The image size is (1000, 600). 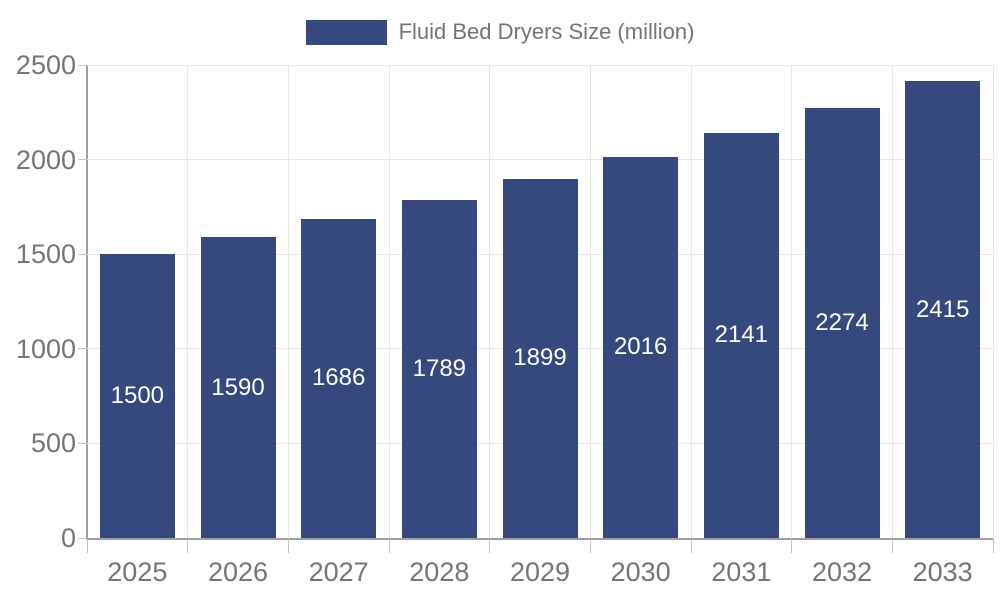 I want to click on legend-swatch, so click(x=346, y=32).